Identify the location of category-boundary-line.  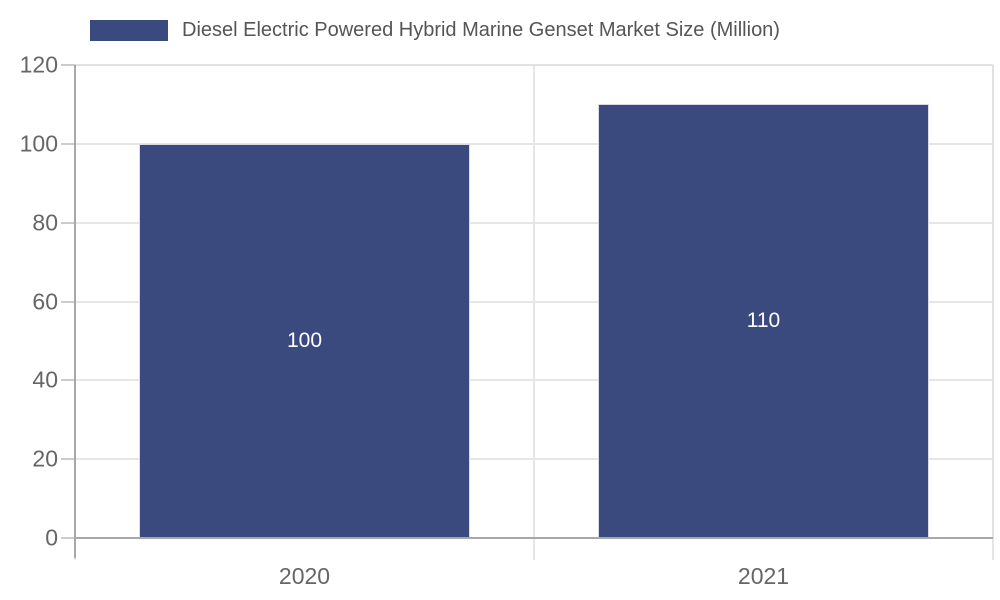
(534, 312).